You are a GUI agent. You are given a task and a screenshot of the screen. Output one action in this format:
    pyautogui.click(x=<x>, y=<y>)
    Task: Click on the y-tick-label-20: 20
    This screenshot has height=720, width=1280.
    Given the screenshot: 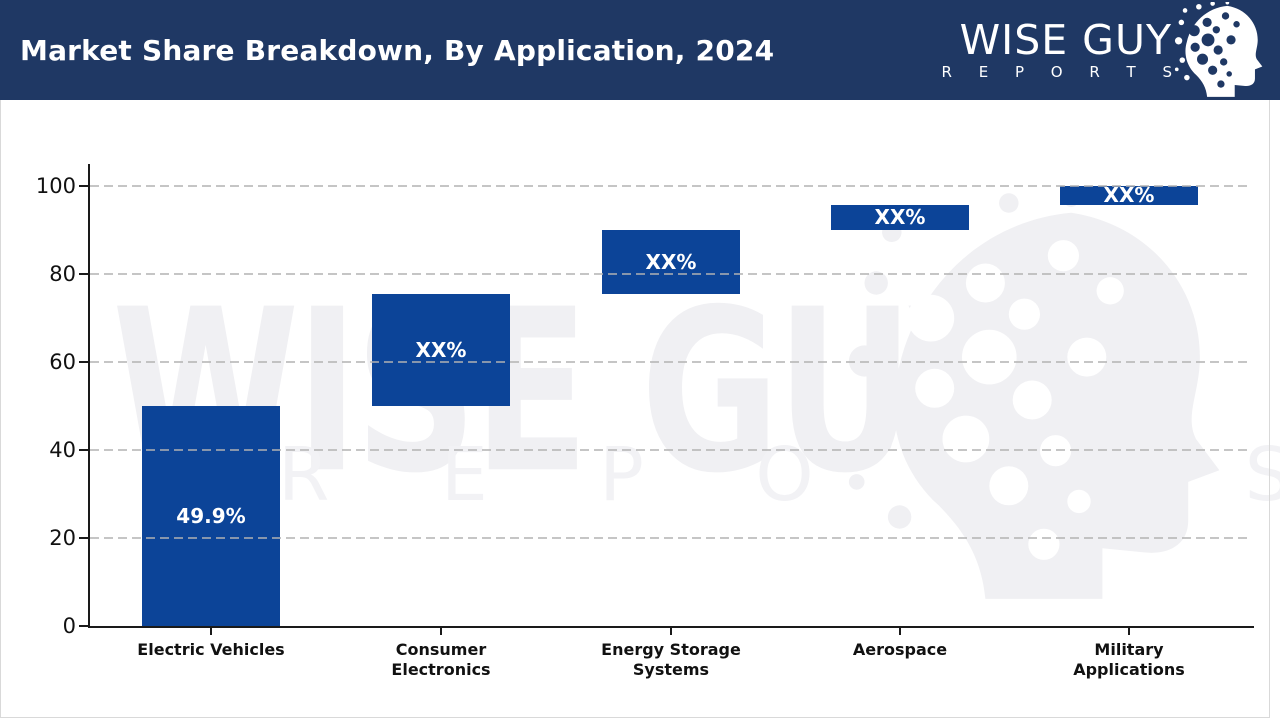 What is the action you would take?
    pyautogui.click(x=62, y=538)
    